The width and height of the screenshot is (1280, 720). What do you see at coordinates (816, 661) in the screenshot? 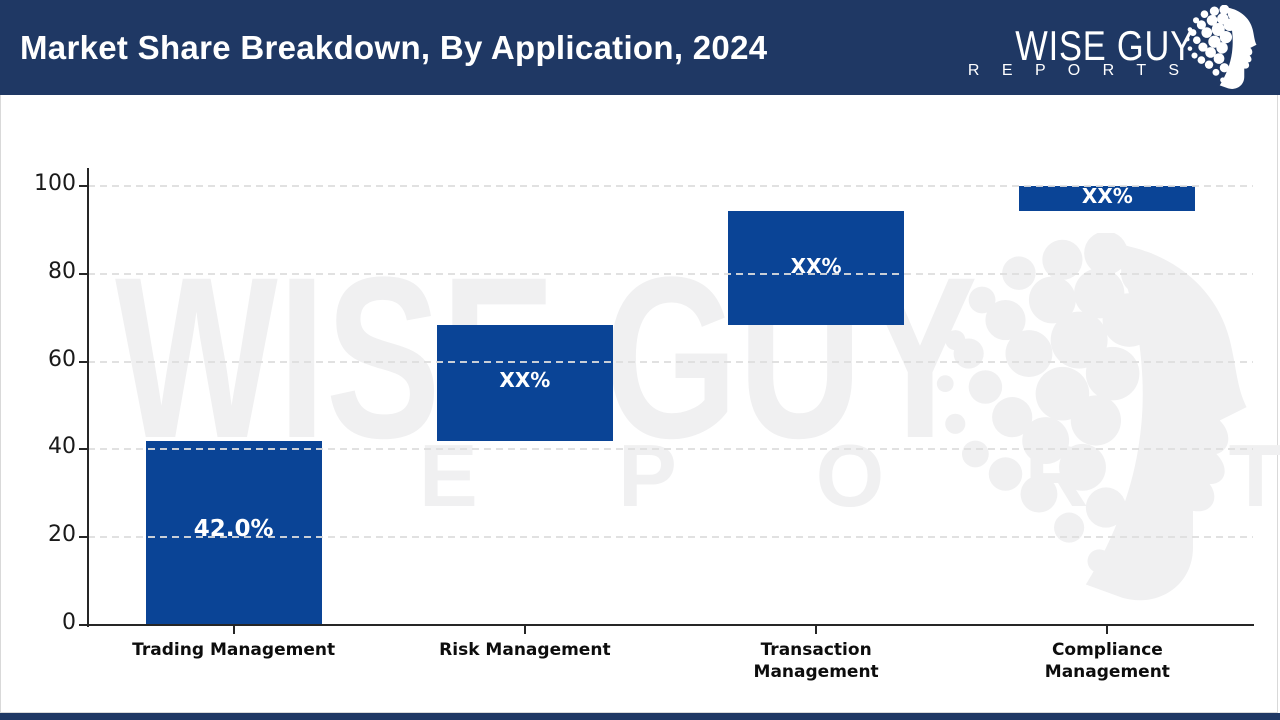
I see `x-category-label: Transaction Management` at bounding box center [816, 661].